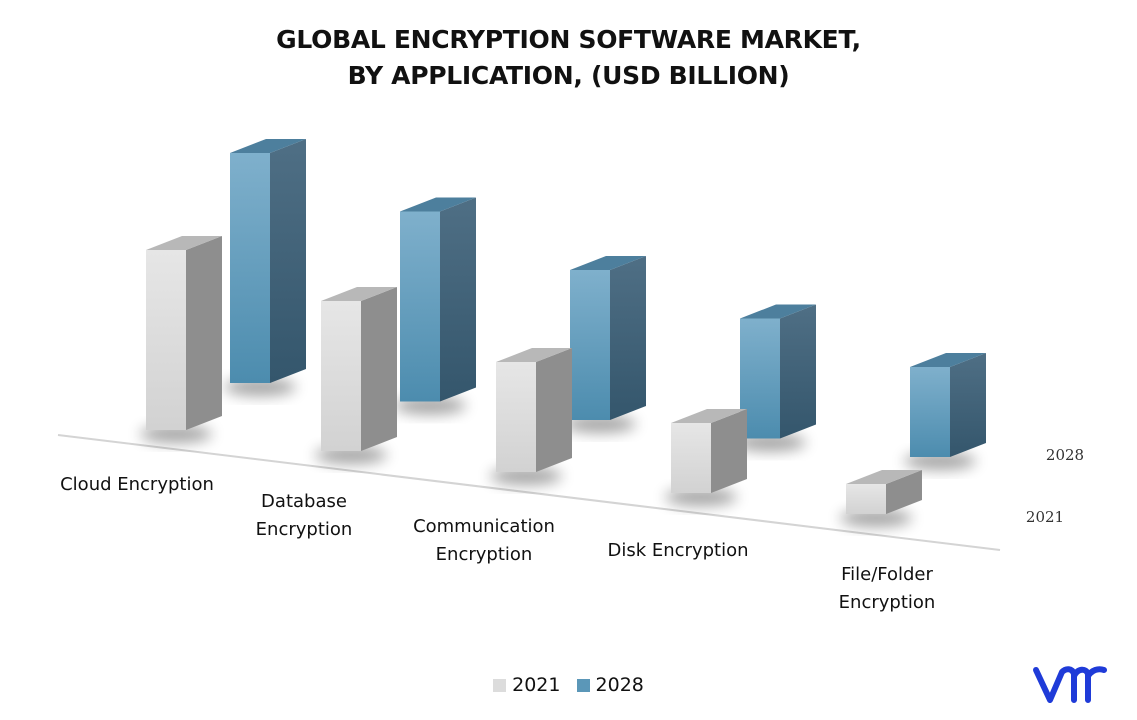 The height and width of the screenshot is (720, 1137). I want to click on legend-swatch-2021, so click(500, 685).